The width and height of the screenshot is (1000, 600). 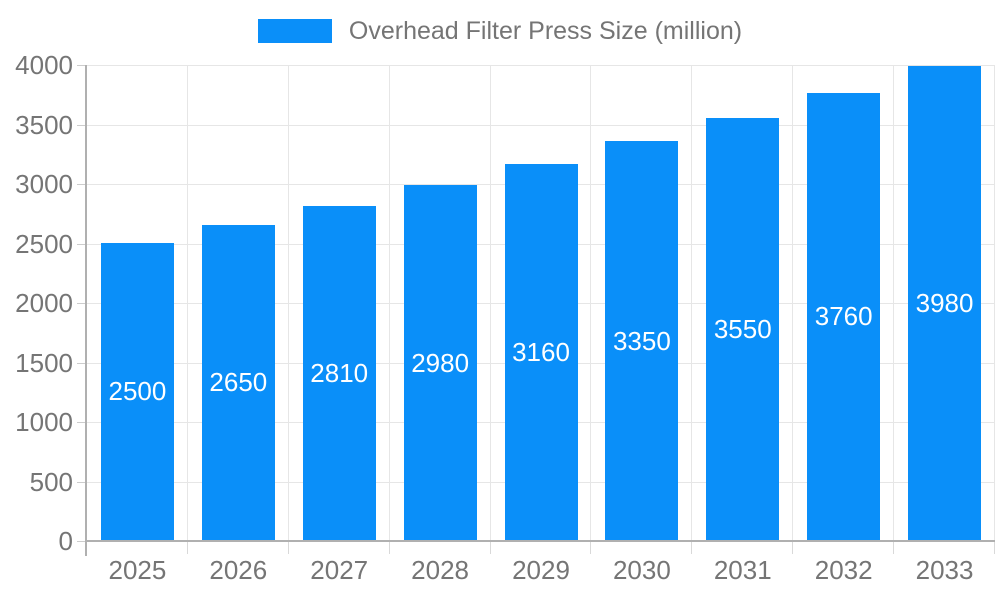 I want to click on bar-value-label: 3550, so click(x=742, y=328).